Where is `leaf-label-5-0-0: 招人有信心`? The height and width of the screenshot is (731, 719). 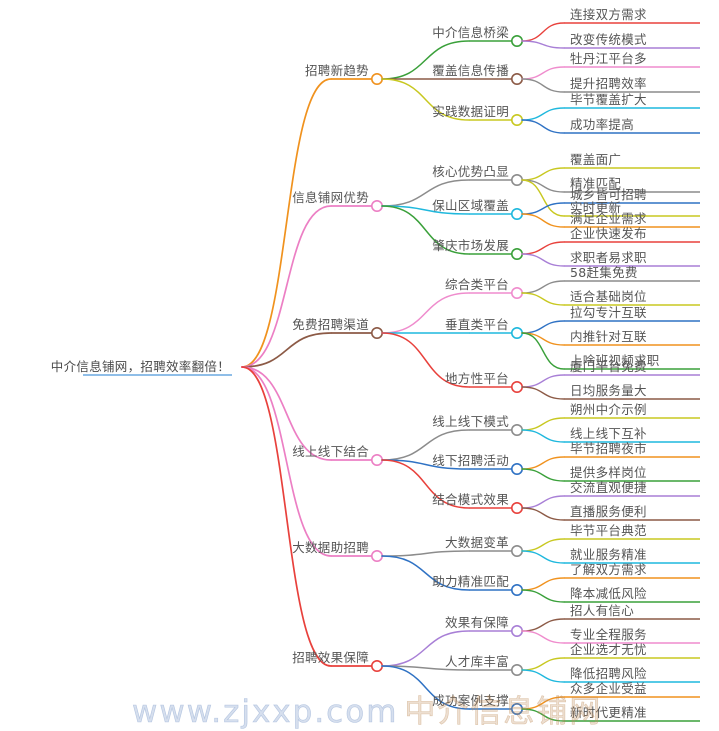 leaf-label-5-0-0: 招人有信心 is located at coordinates (602, 610).